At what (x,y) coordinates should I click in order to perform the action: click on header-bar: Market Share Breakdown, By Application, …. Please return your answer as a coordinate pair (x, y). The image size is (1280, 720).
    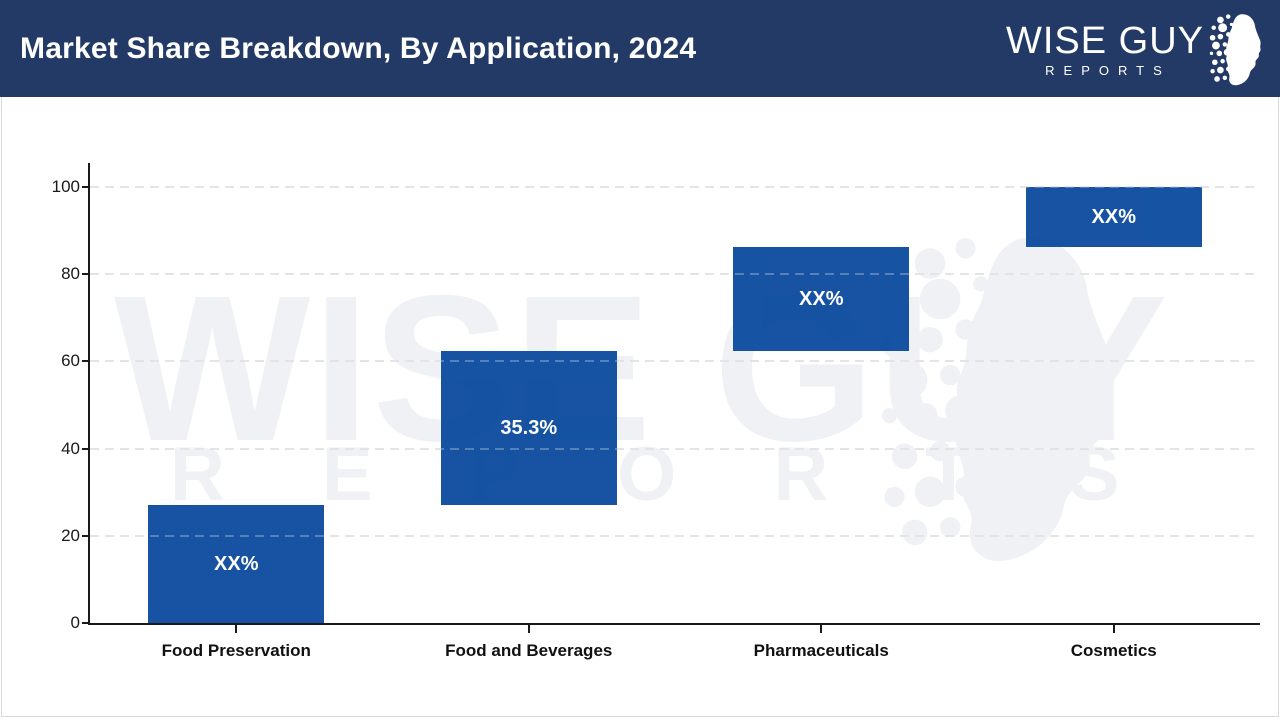
    Looking at the image, I should click on (640, 48).